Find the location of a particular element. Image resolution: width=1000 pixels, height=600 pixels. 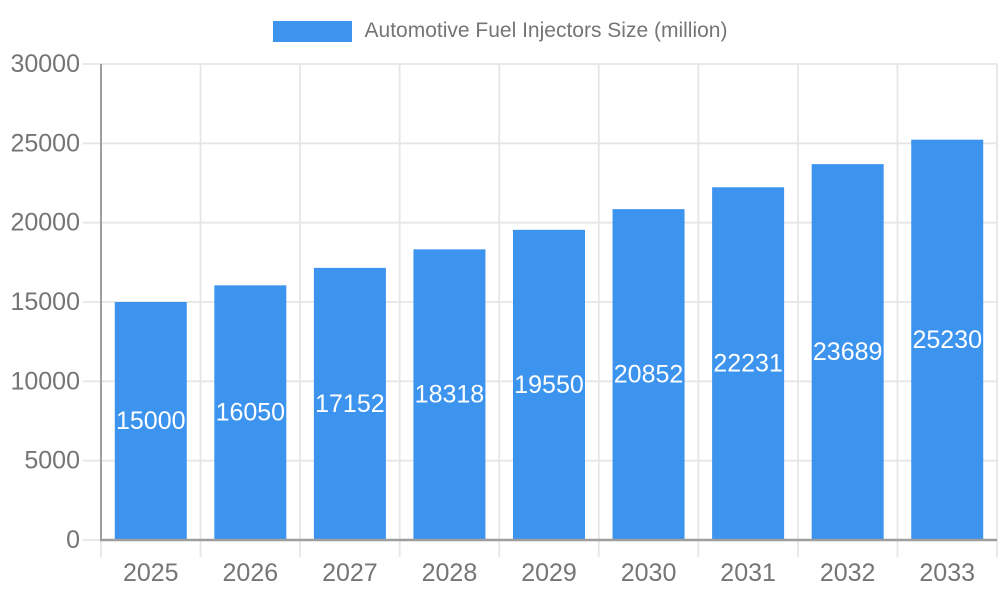

bar-value-label: 25230 is located at coordinates (947, 340).